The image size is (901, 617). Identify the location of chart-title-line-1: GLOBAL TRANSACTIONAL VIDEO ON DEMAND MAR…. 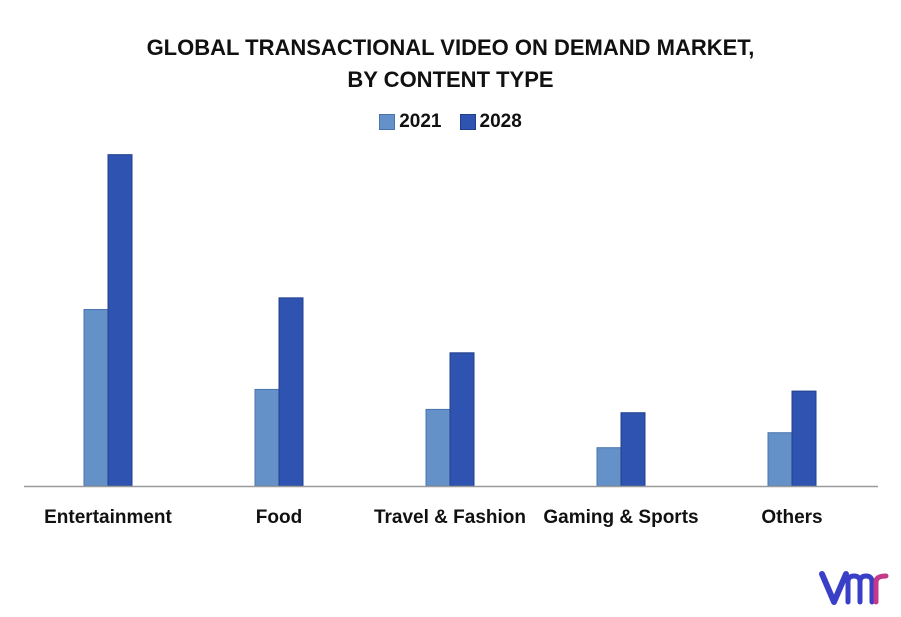
(450, 47).